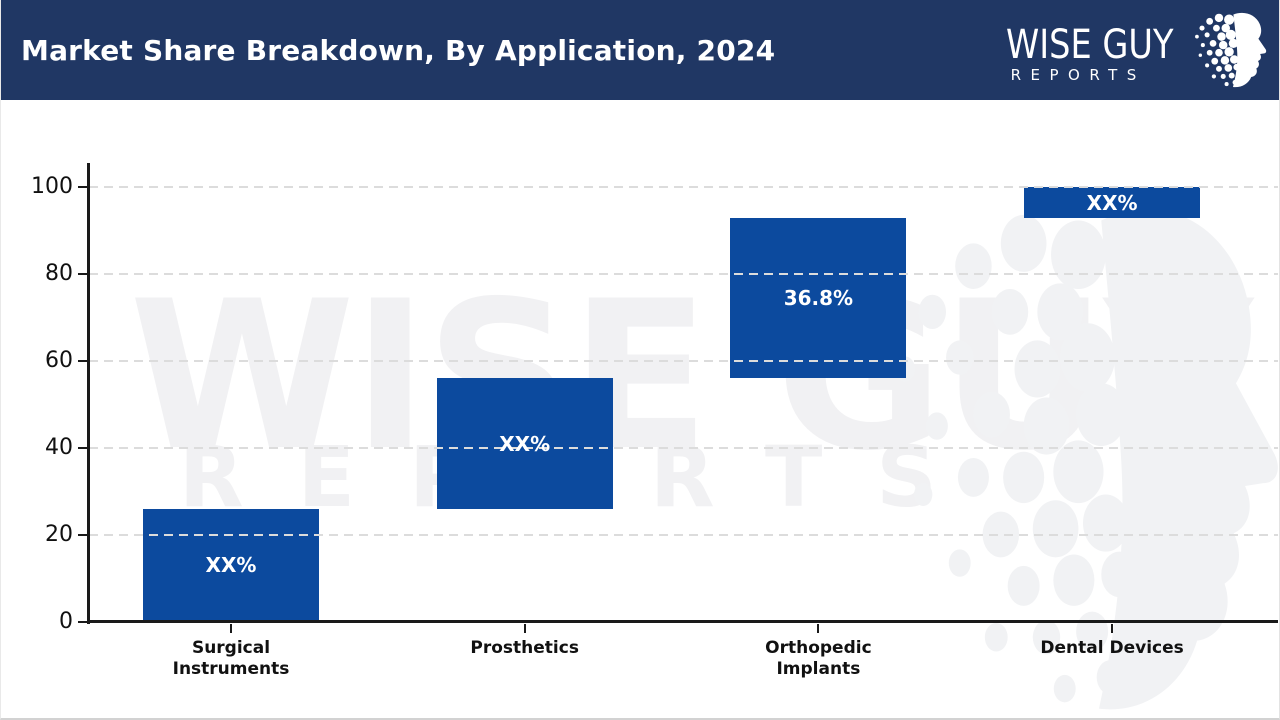  I want to click on x-category-label: Prosthetics, so click(524, 648).